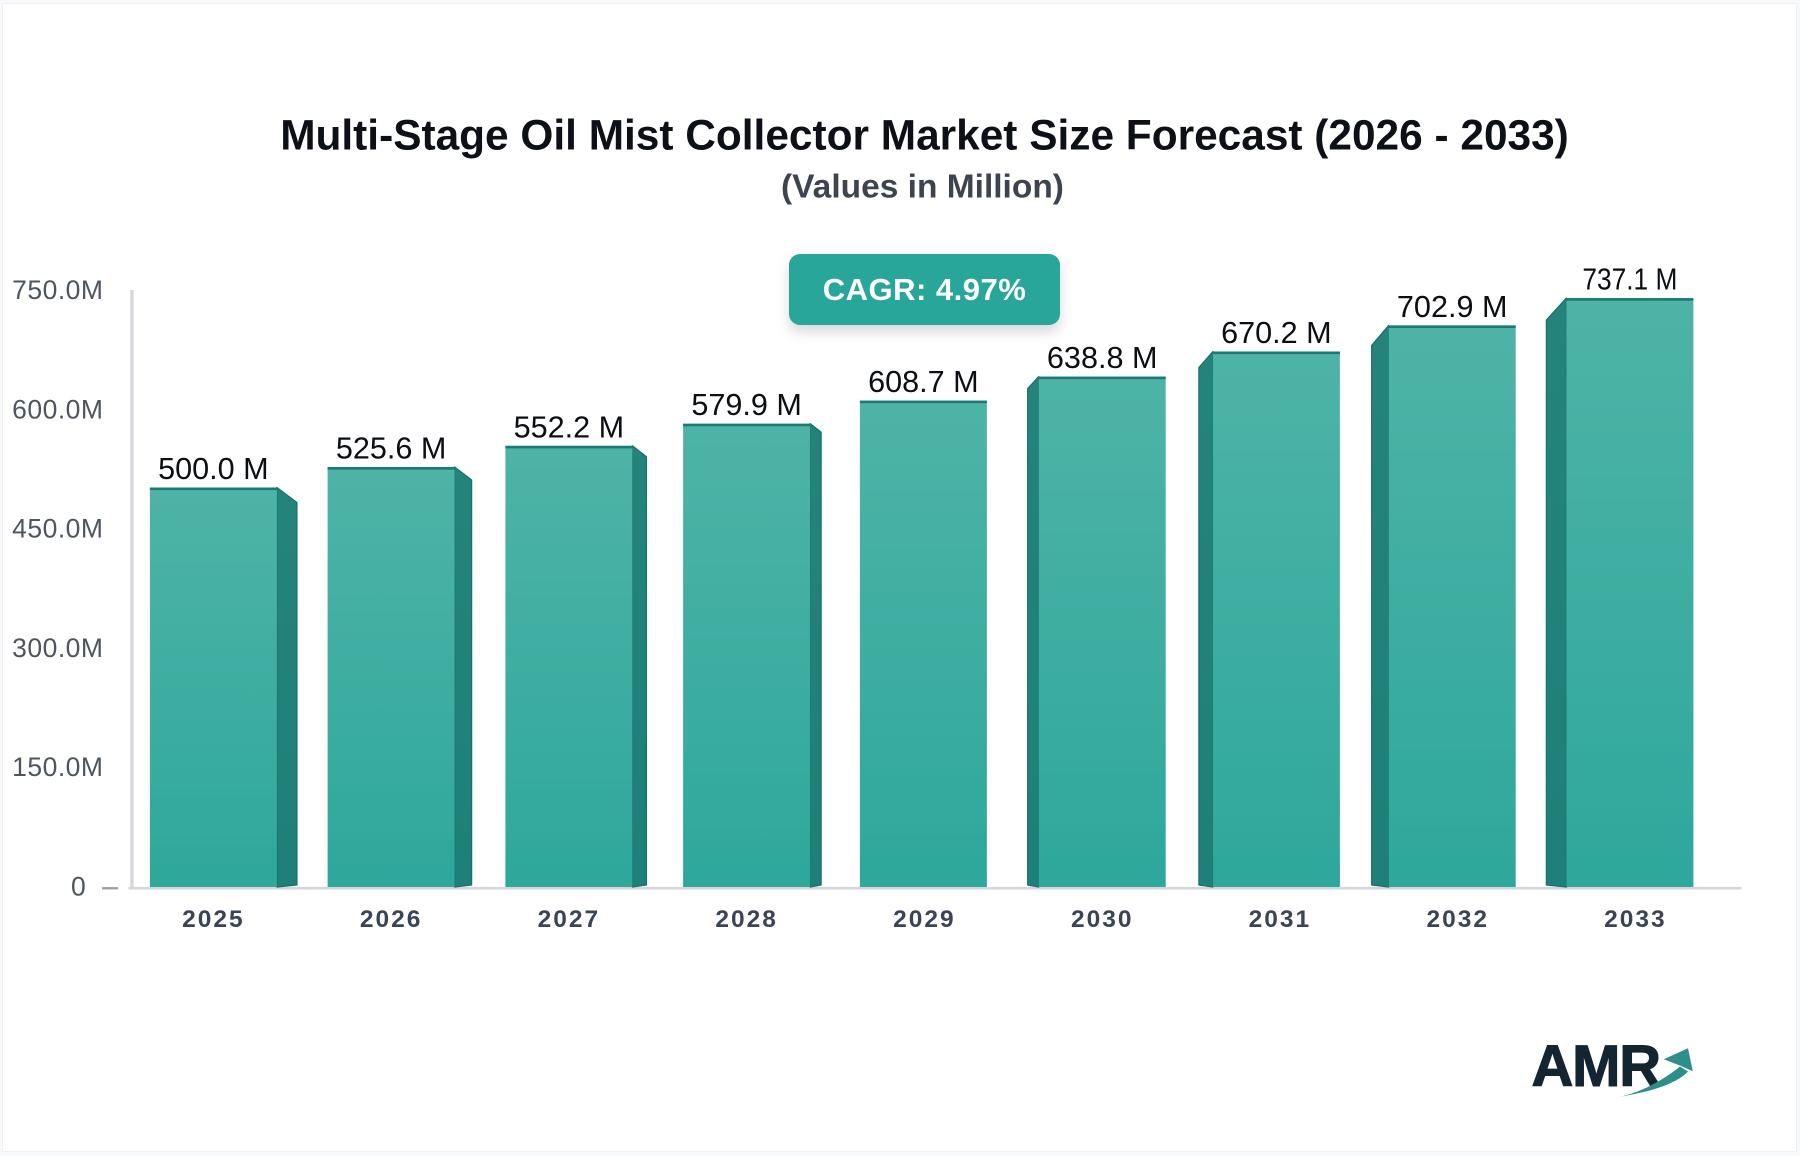  What do you see at coordinates (57, 767) in the screenshot?
I see `svg-text: 150.0M` at bounding box center [57, 767].